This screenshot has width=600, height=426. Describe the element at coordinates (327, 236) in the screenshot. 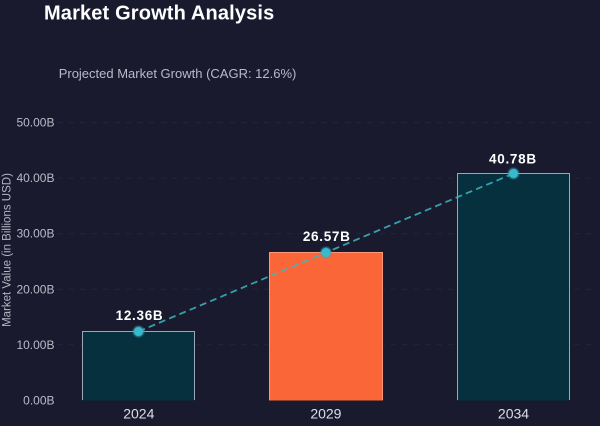

I see `svg-text: 26.57B` at that location.